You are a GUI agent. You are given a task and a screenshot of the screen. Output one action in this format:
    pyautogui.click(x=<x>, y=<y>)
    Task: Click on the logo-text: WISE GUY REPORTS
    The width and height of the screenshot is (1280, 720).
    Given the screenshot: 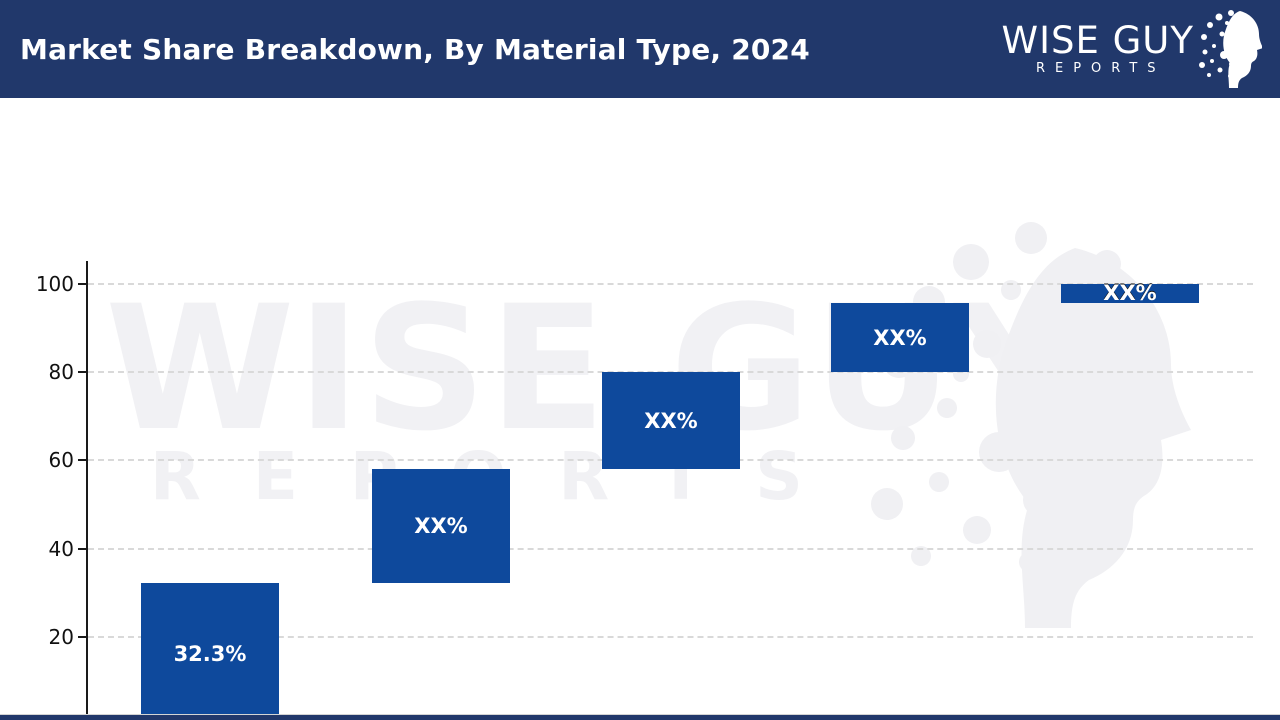 What is the action you would take?
    pyautogui.click(x=1097, y=47)
    